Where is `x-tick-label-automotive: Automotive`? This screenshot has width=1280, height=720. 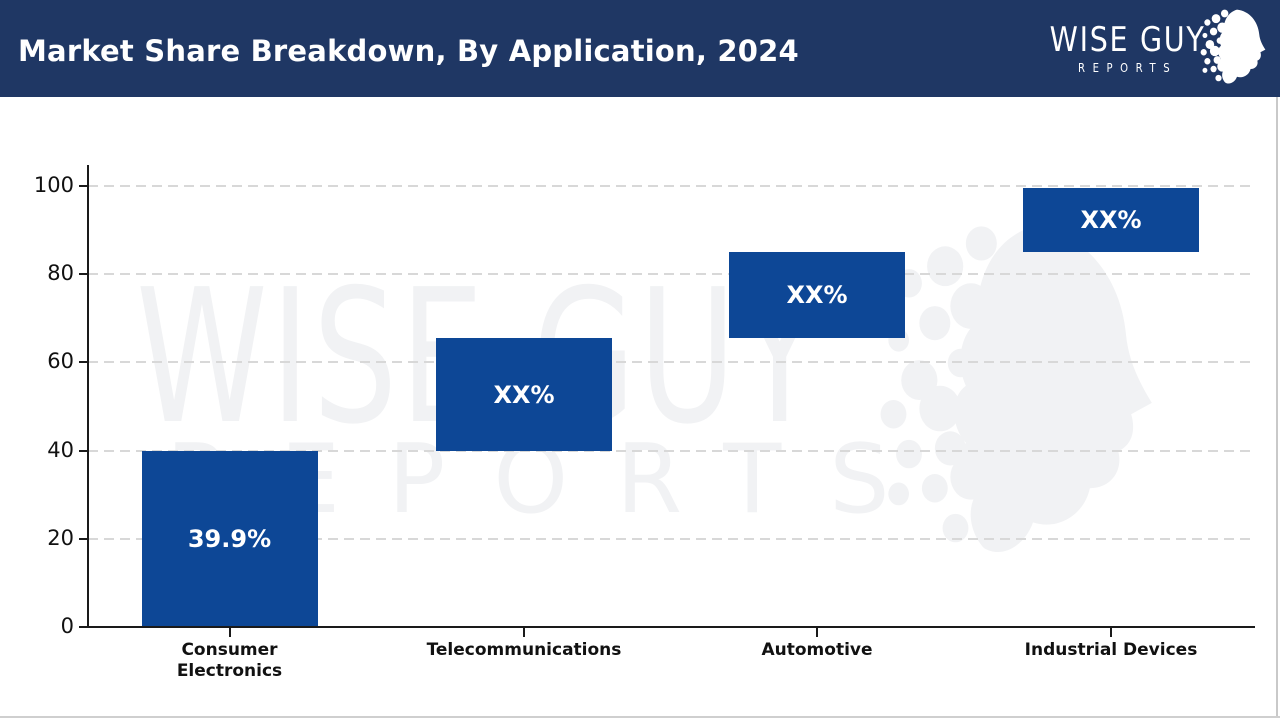
x-tick-label-automotive: Automotive is located at coordinates (817, 650).